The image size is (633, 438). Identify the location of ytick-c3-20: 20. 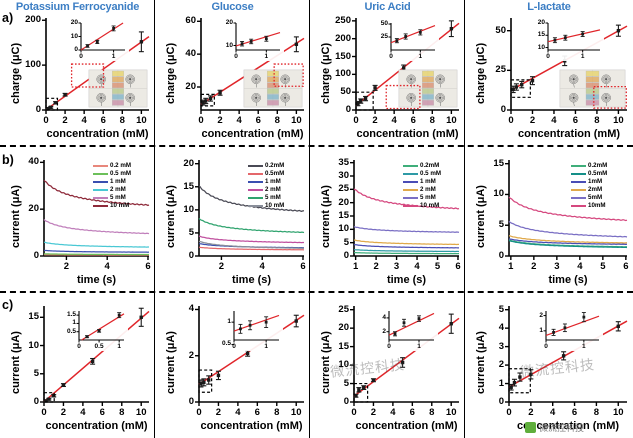
(343, 328).